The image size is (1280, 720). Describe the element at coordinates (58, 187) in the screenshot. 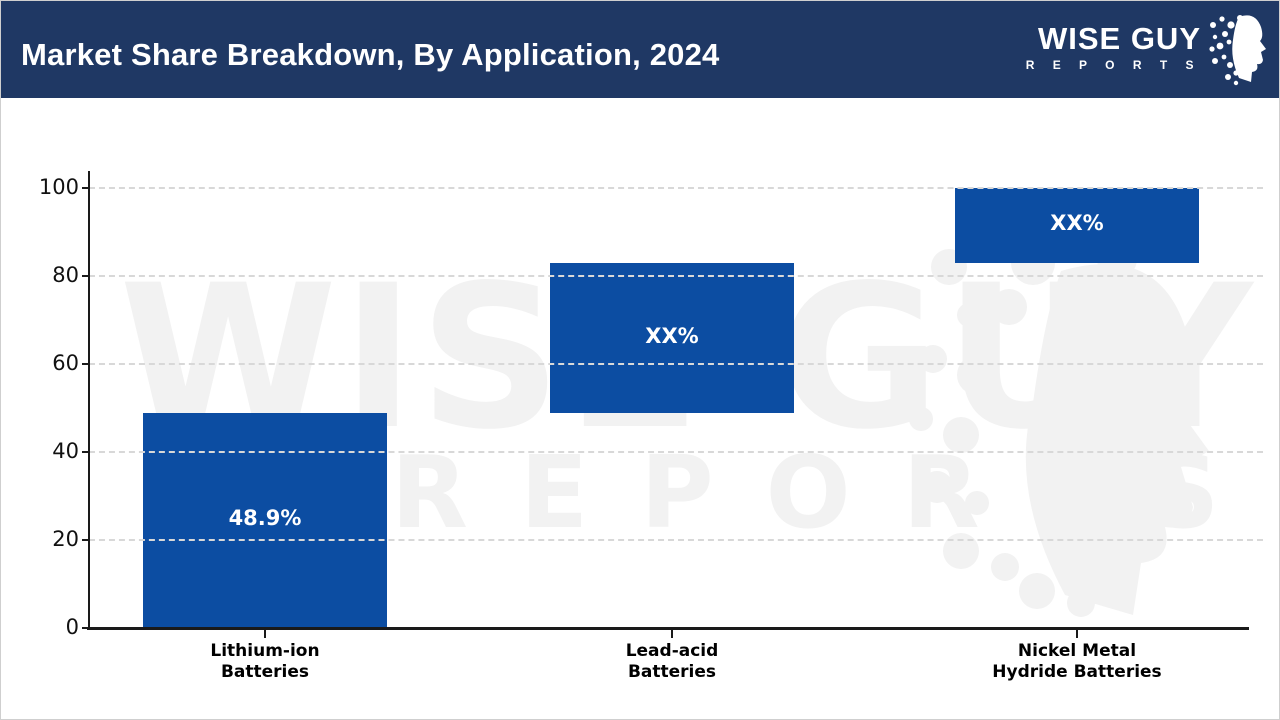

I see `y-tick-label-100: 100` at that location.